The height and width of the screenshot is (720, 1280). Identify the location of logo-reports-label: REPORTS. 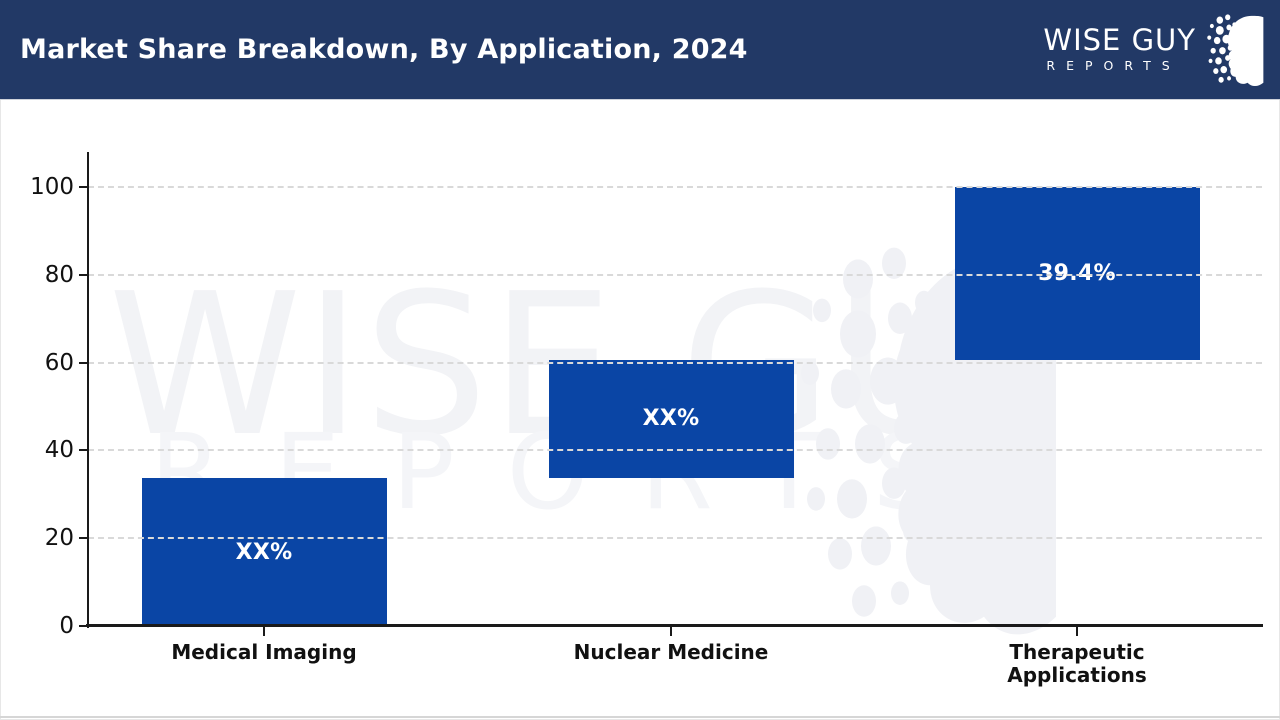
(1113, 66).